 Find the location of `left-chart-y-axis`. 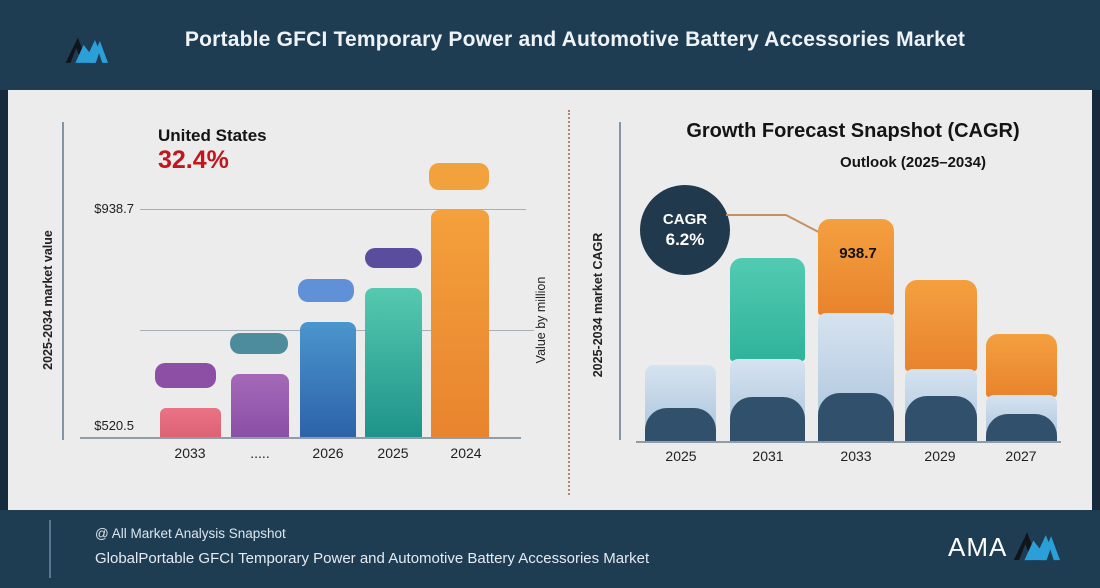

left-chart-y-axis is located at coordinates (63, 281).